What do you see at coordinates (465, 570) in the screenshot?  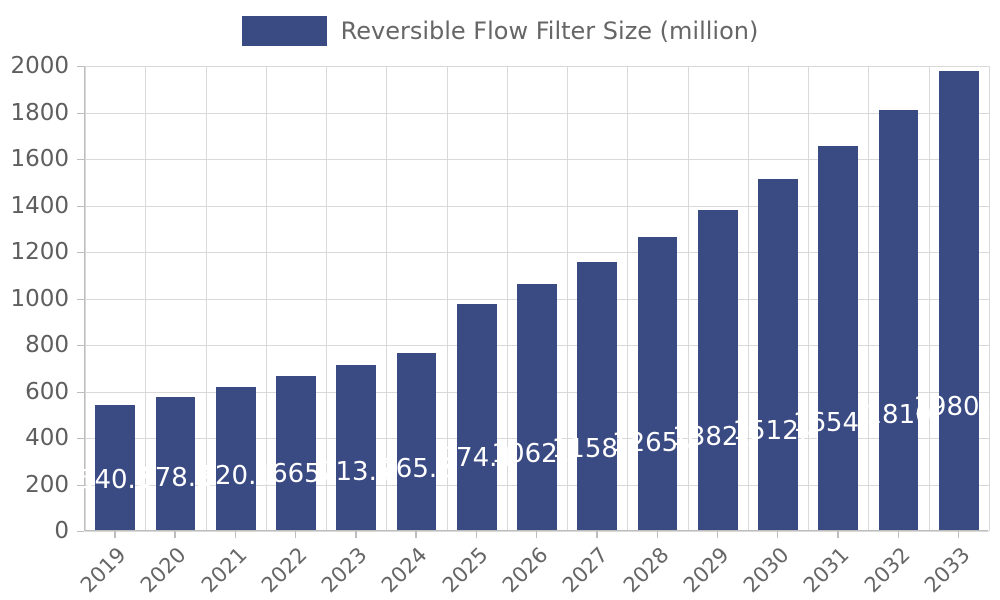 I see `x-tick-label: 2025` at bounding box center [465, 570].